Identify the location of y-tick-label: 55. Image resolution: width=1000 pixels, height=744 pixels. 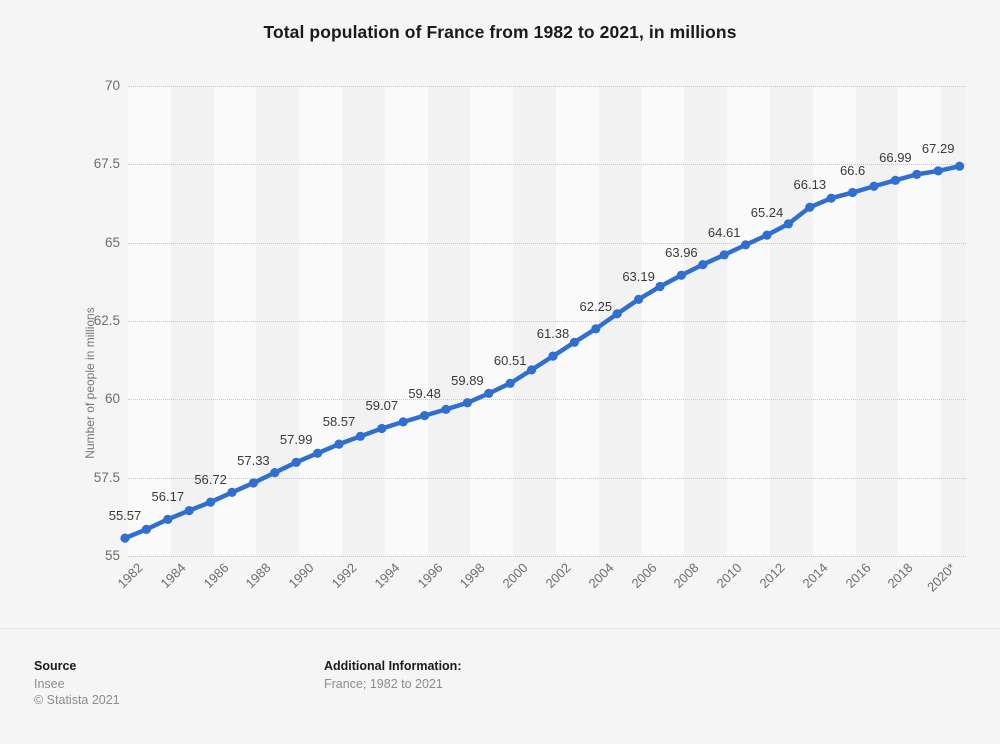
(112, 555).